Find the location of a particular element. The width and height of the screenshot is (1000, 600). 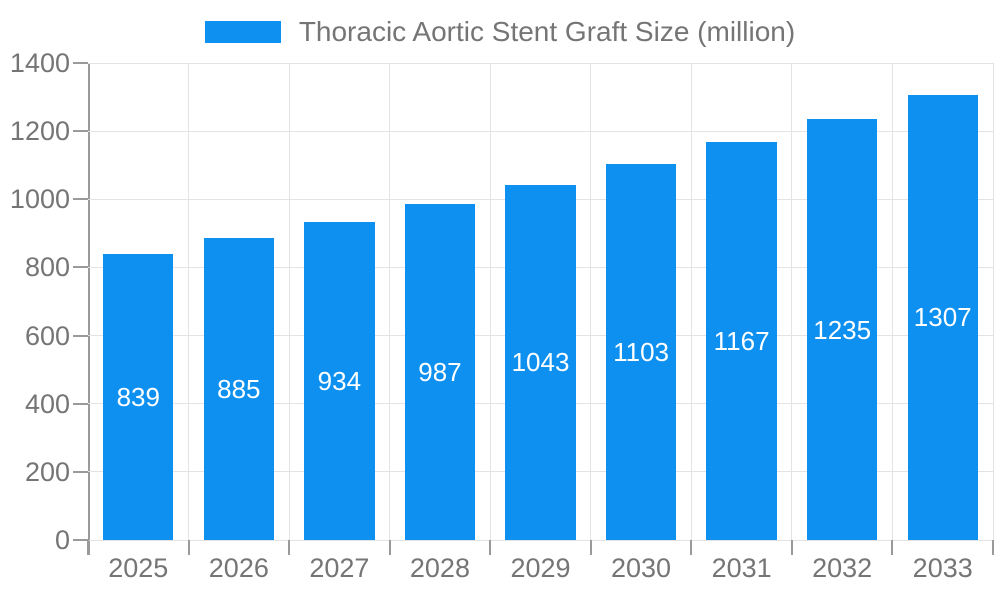

bar: 885 is located at coordinates (238, 389).